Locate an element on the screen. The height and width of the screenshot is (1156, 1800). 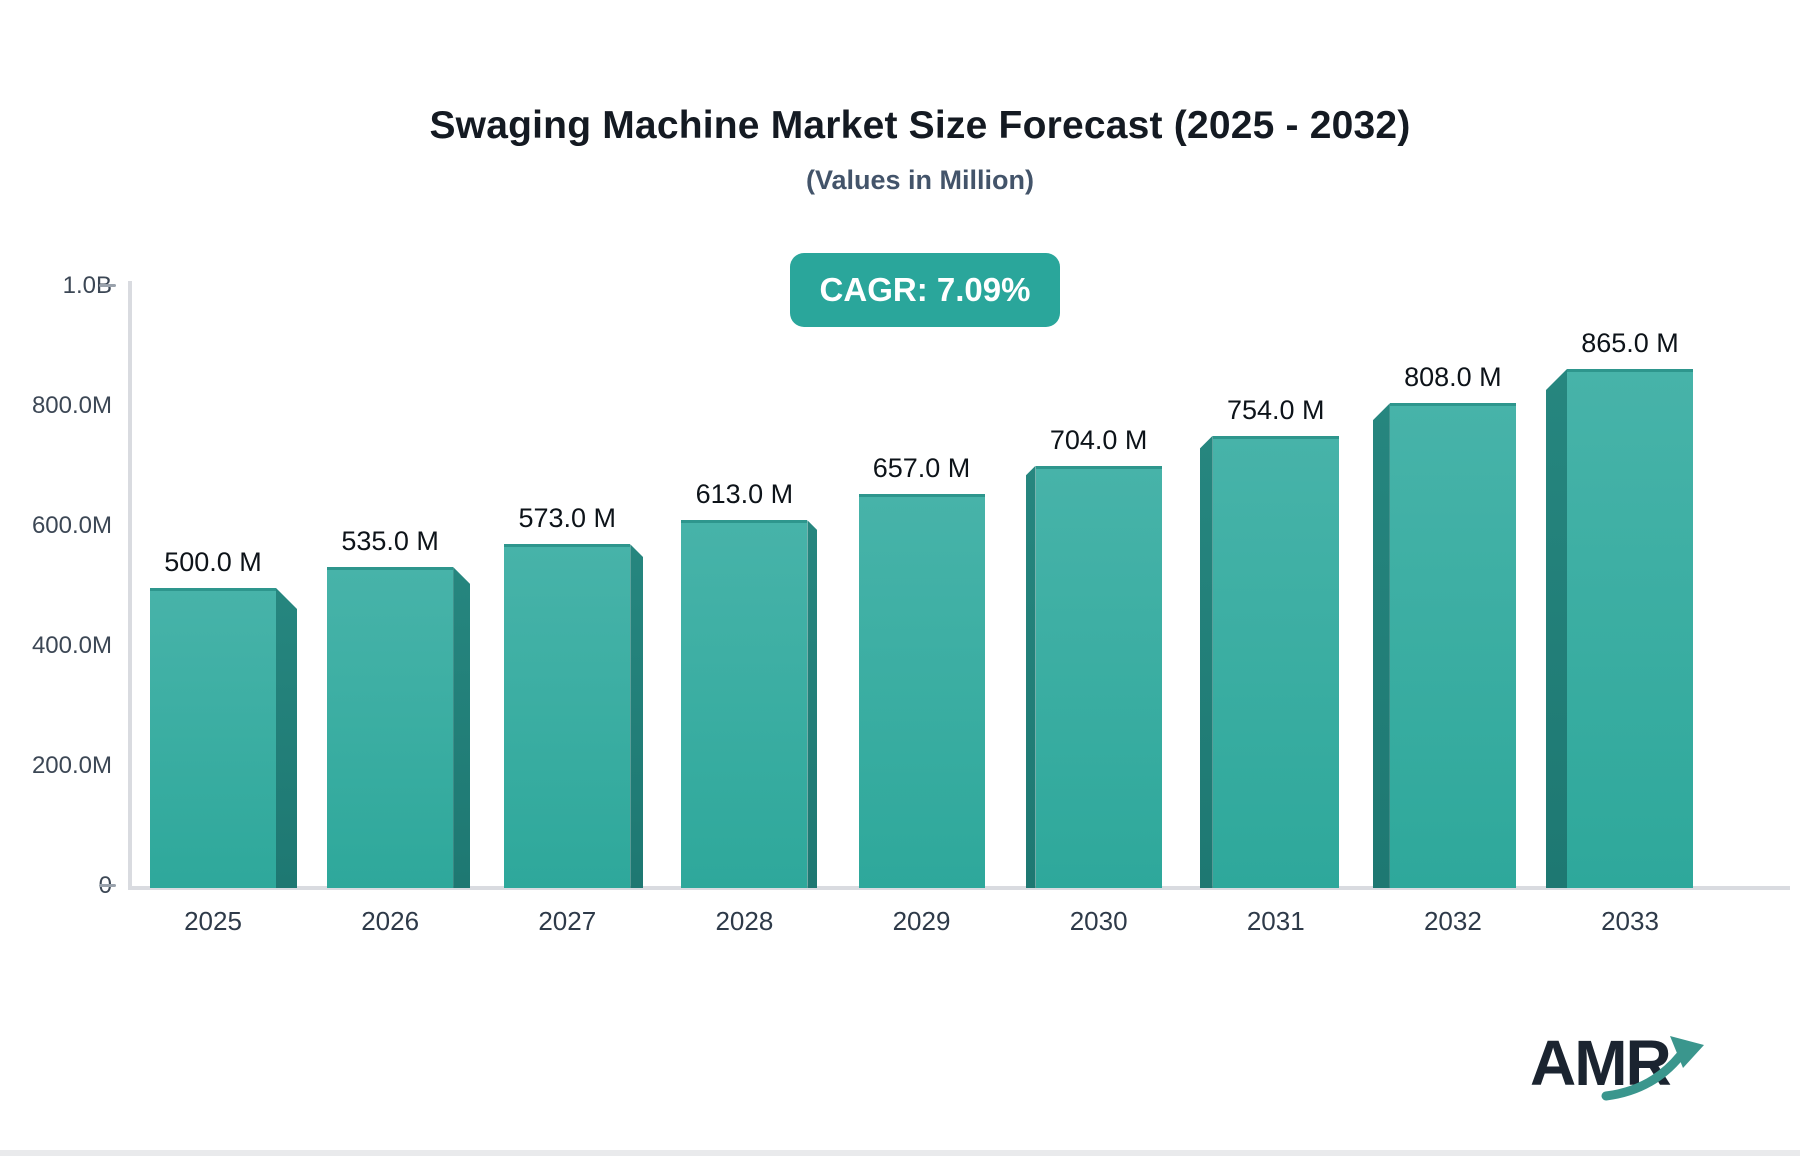
cagr-badge: CAGR: 7.09% is located at coordinates (925, 290).